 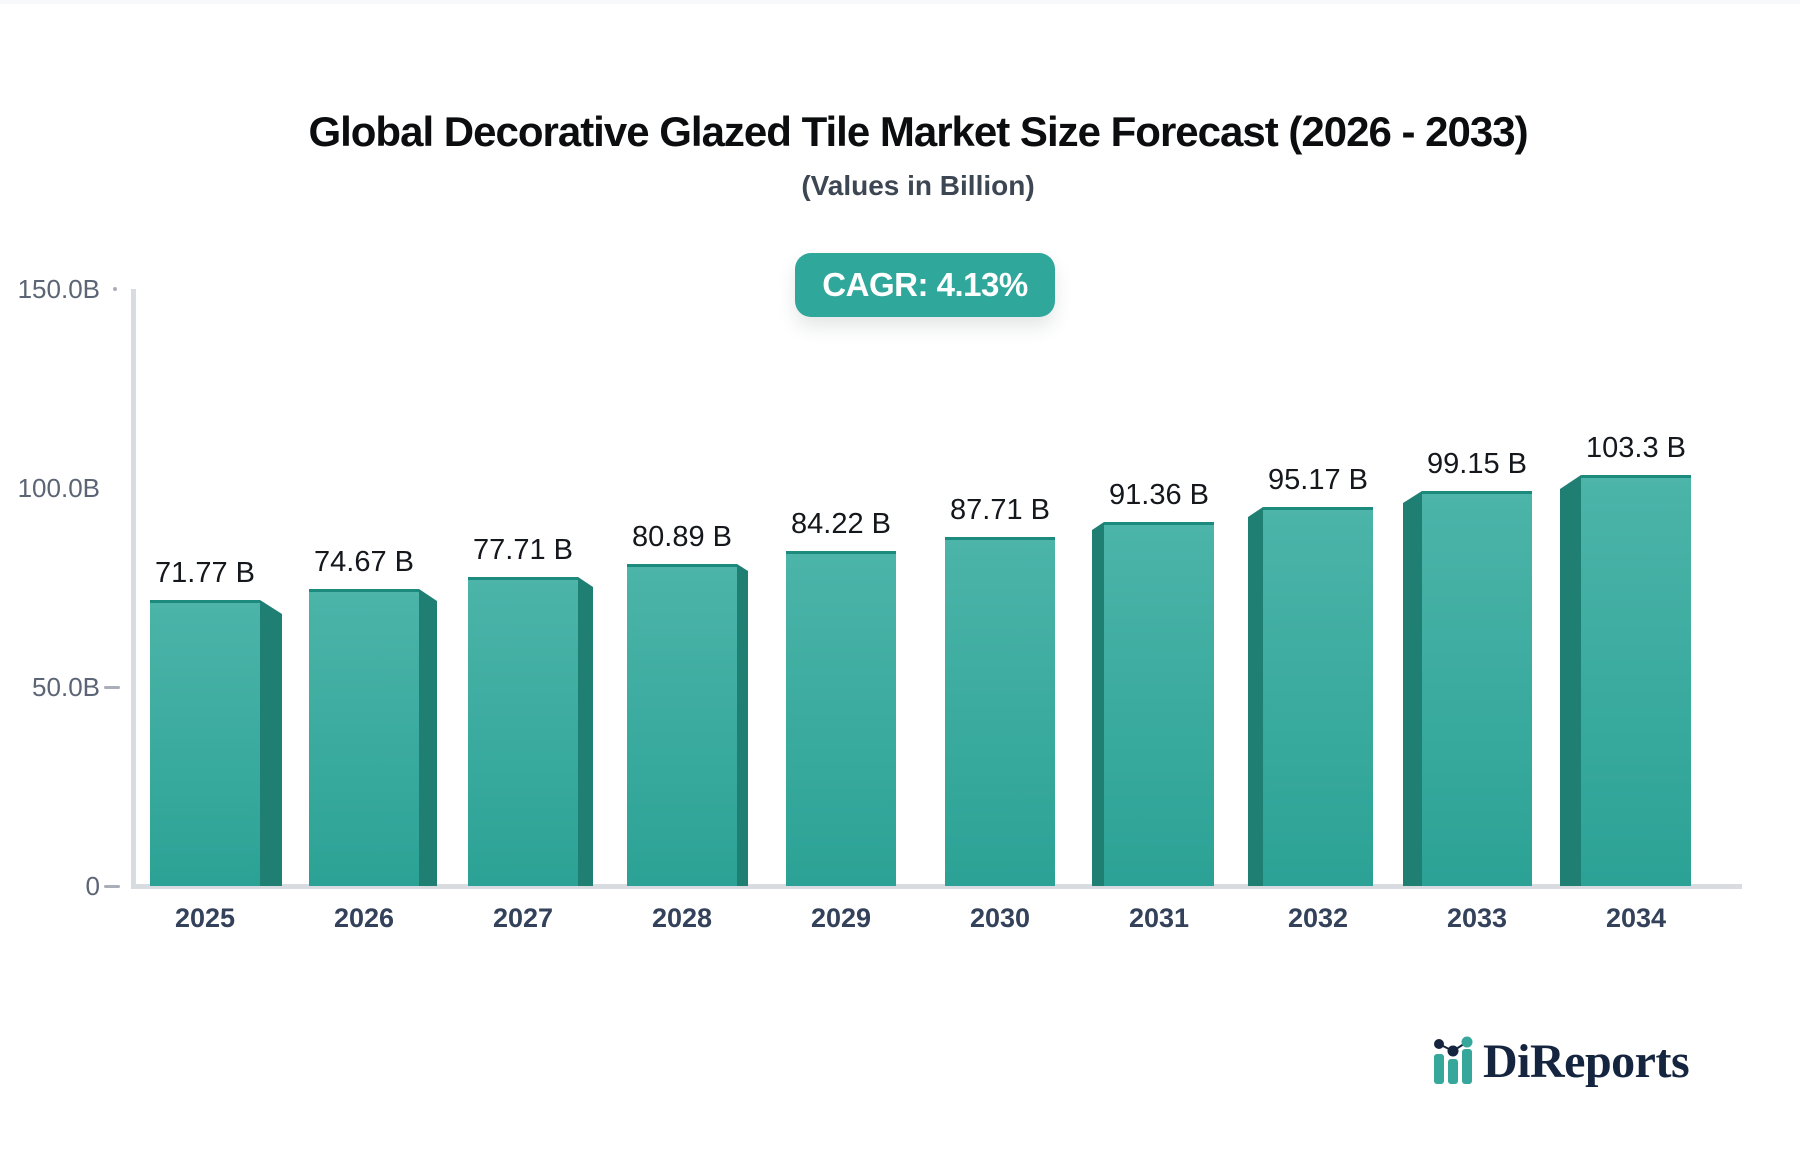 I want to click on bar-value-label-2034: 103.3 B, so click(x=1636, y=448).